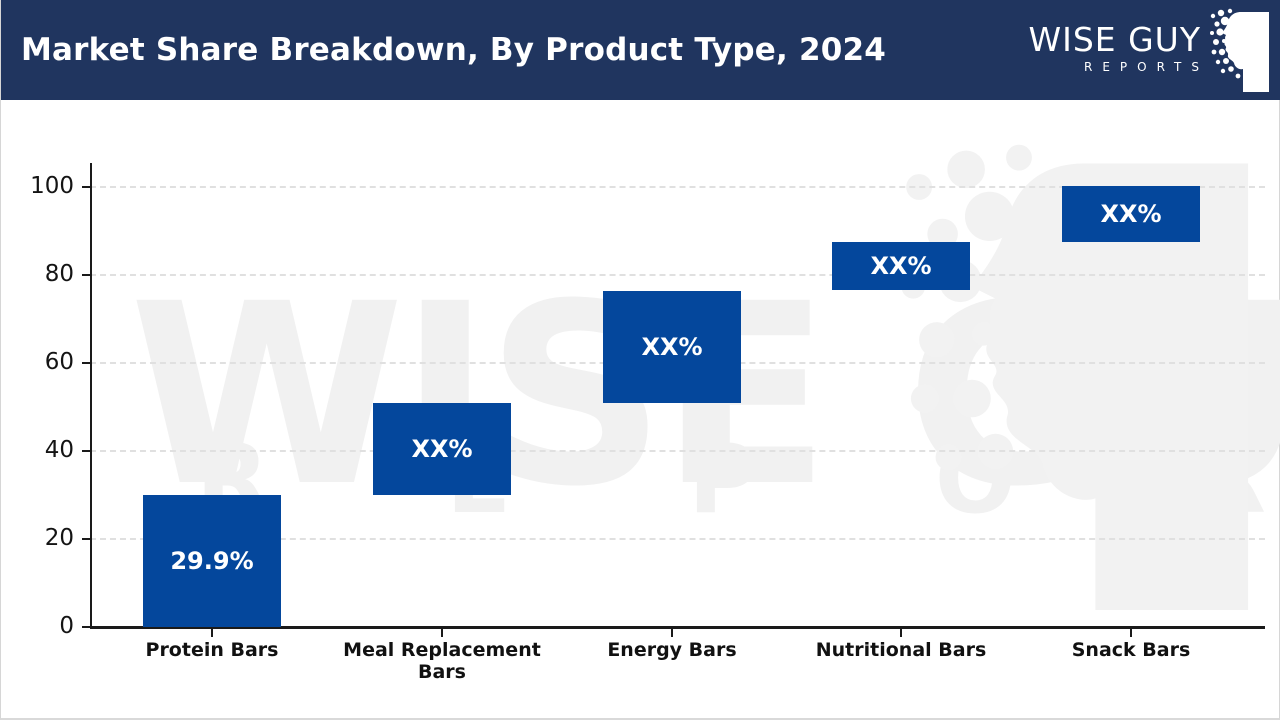 The image size is (1280, 720). What do you see at coordinates (1114, 39) in the screenshot?
I see `brand-name: WISE GUY` at bounding box center [1114, 39].